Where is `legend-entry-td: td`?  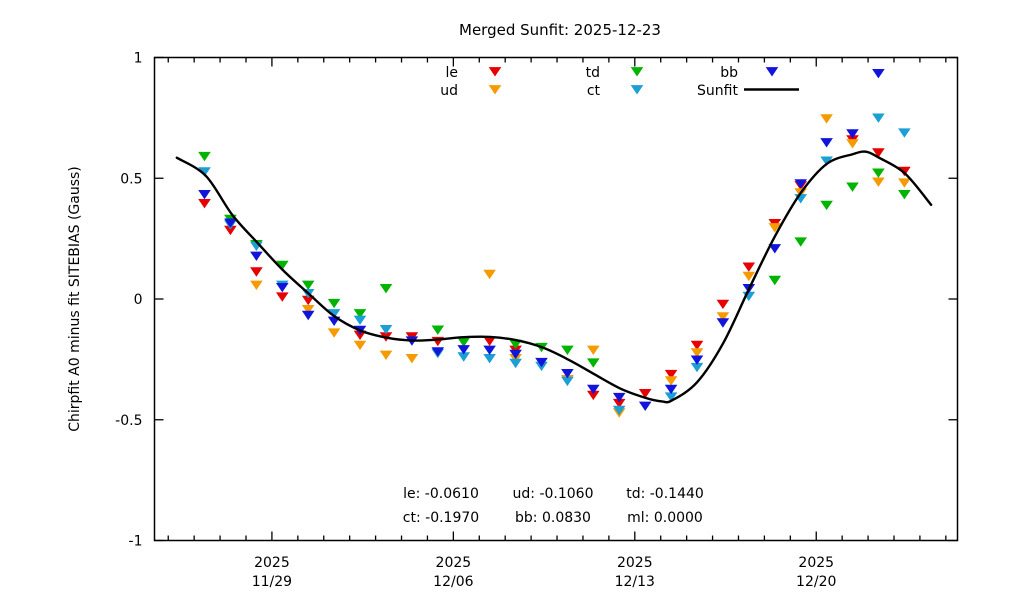
legend-entry-td: td is located at coordinates (615, 73).